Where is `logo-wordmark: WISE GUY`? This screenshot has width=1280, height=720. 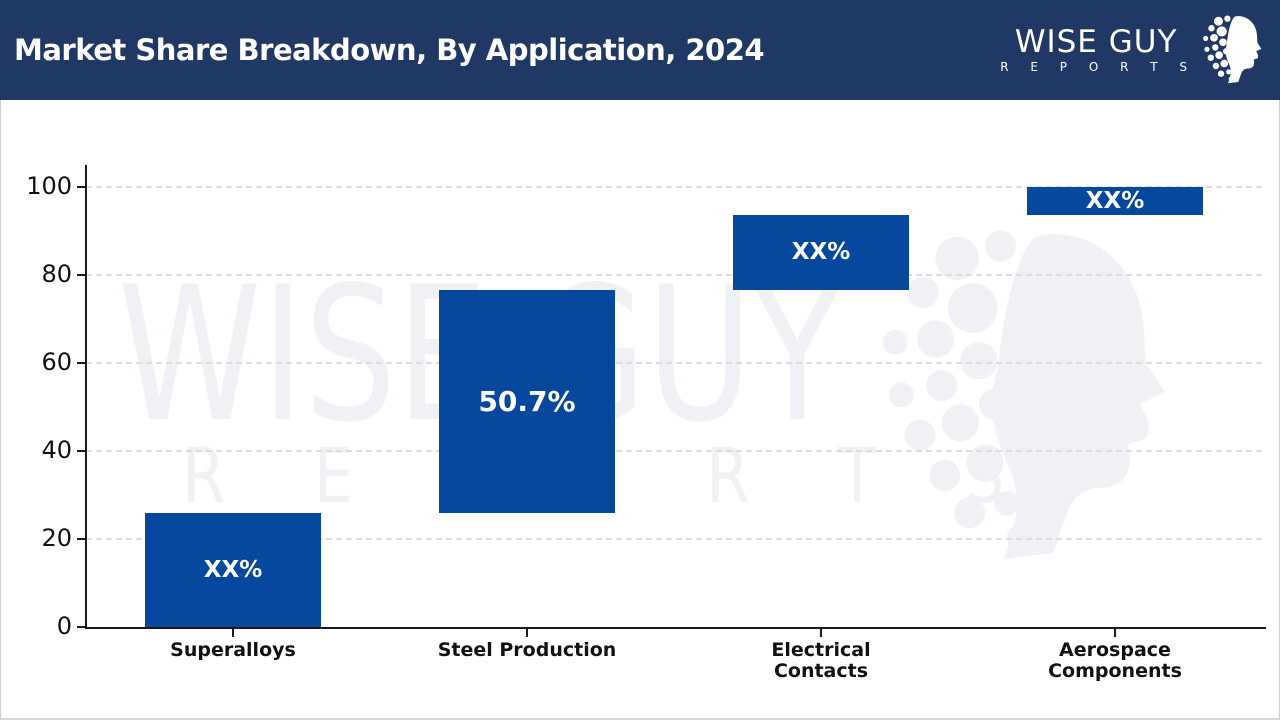 logo-wordmark: WISE GUY is located at coordinates (1096, 41).